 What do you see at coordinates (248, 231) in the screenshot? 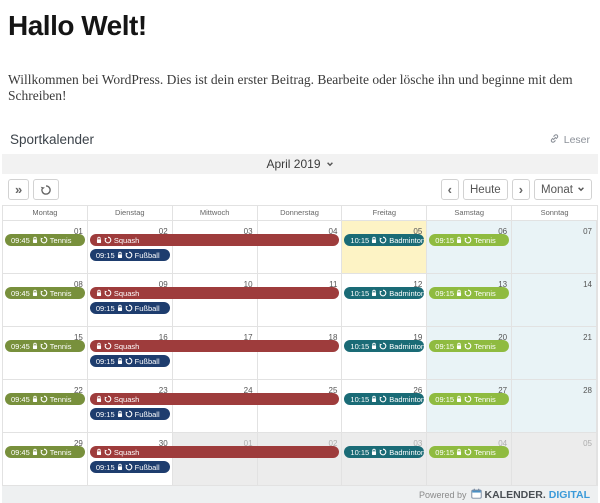
I see `date-number: 03` at bounding box center [248, 231].